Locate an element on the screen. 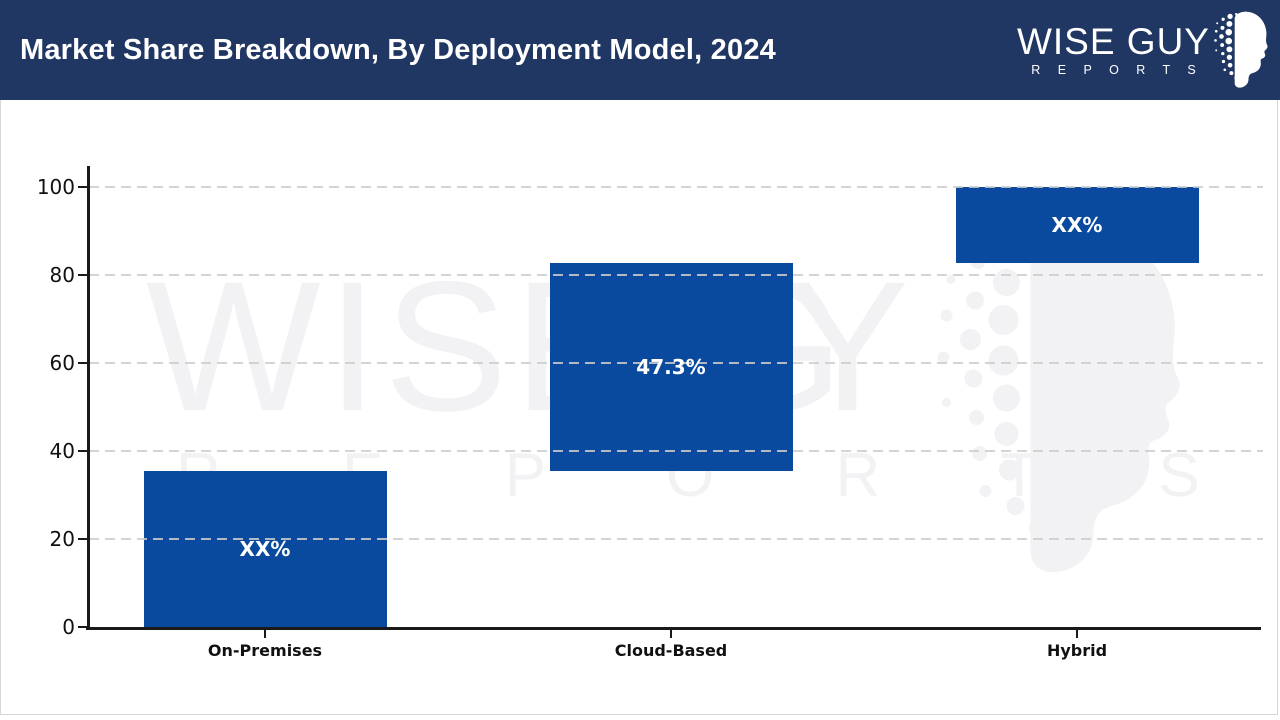 The image size is (1280, 720). watermark-text-y: Y is located at coordinates (851, 347).